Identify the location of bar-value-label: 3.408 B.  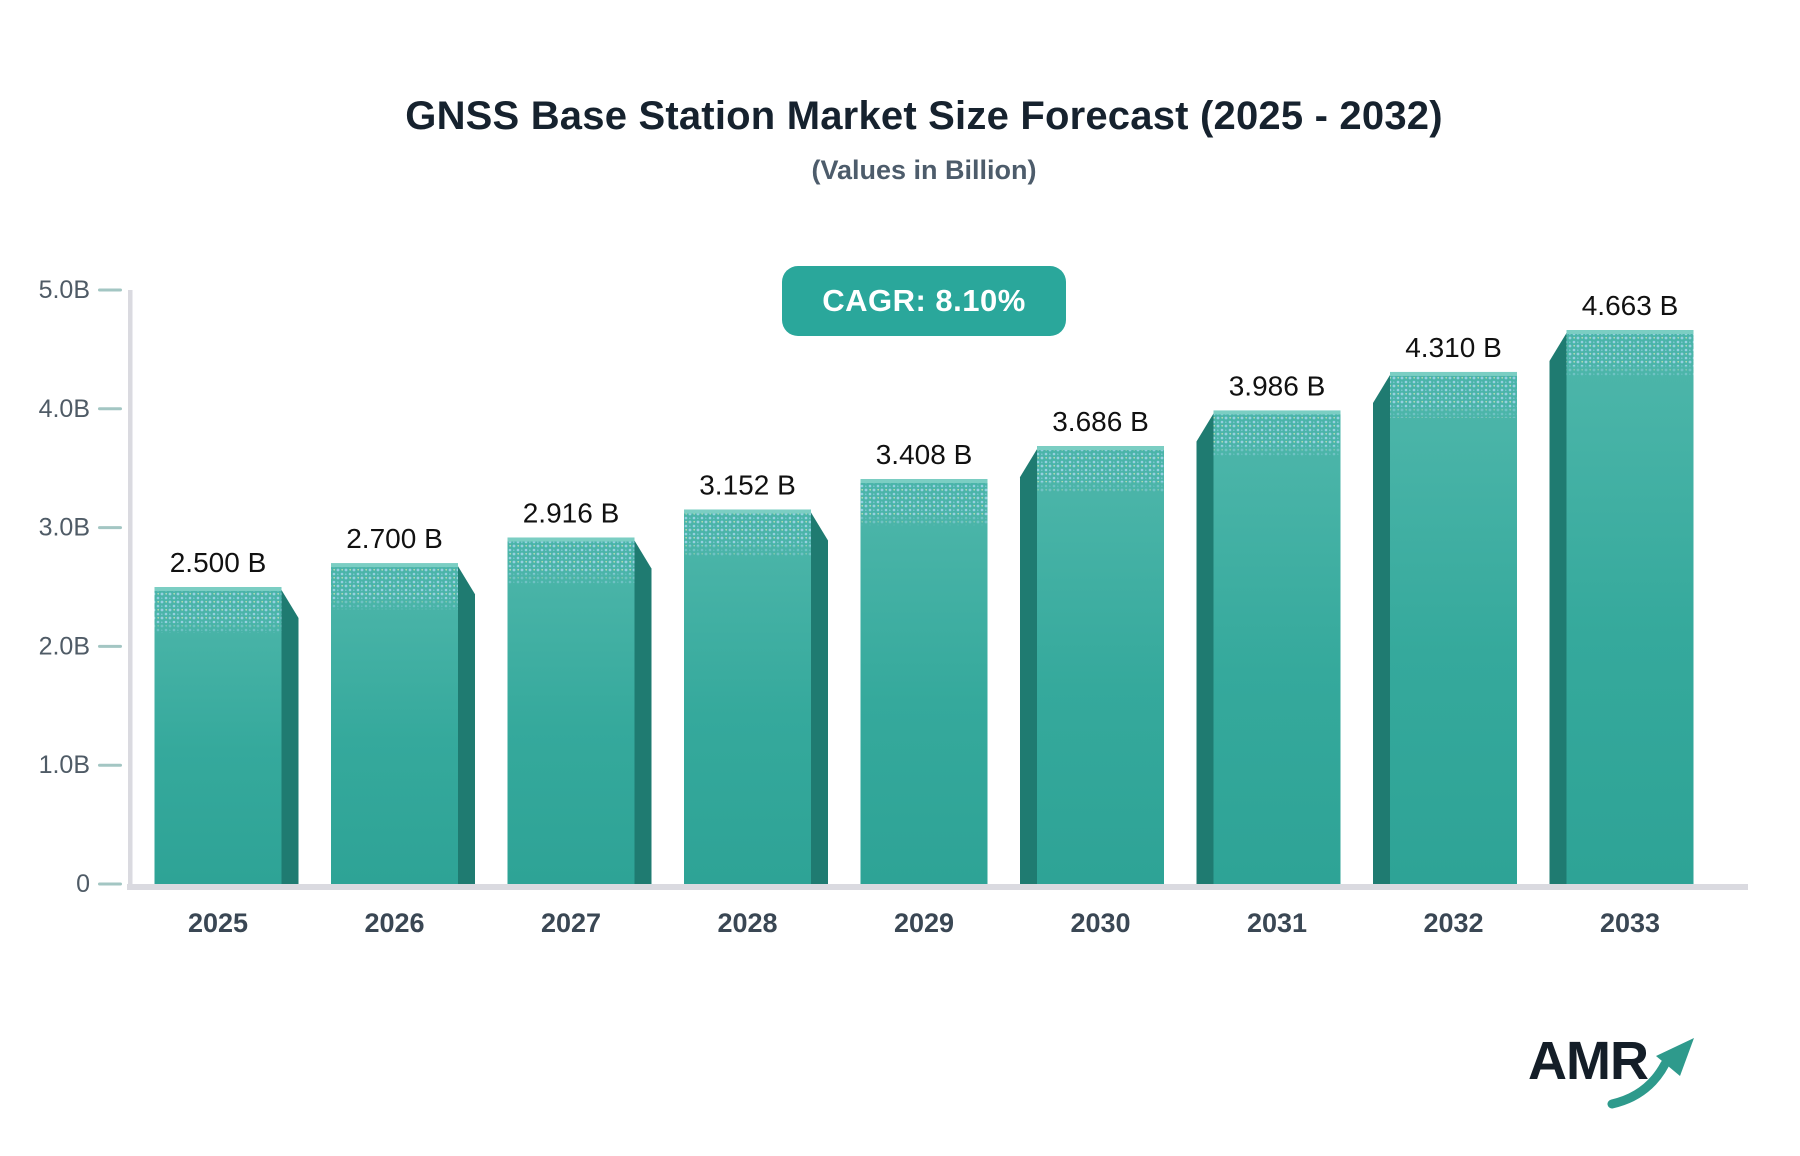
(924, 454).